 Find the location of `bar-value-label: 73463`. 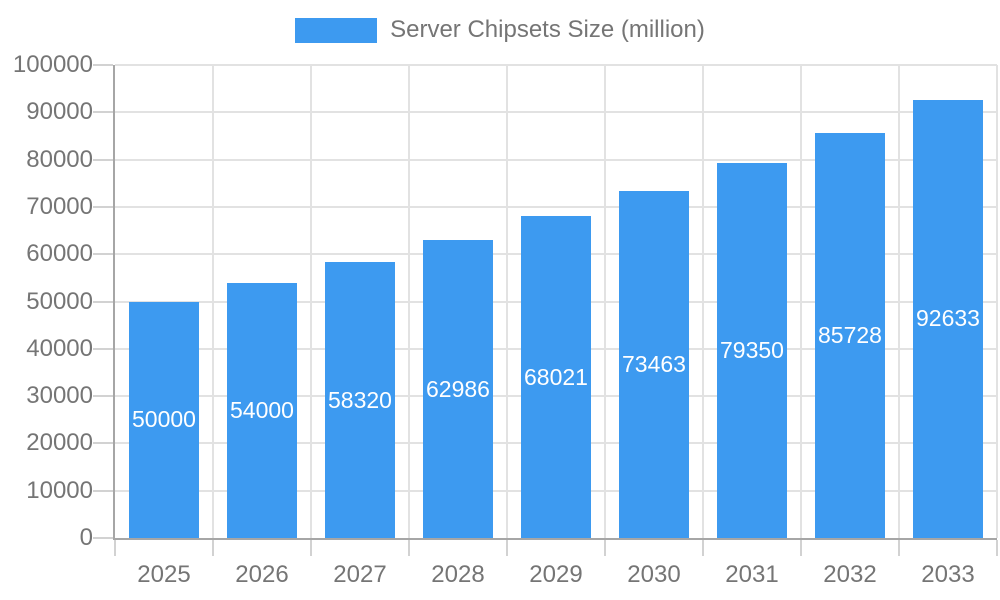

bar-value-label: 73463 is located at coordinates (654, 363).